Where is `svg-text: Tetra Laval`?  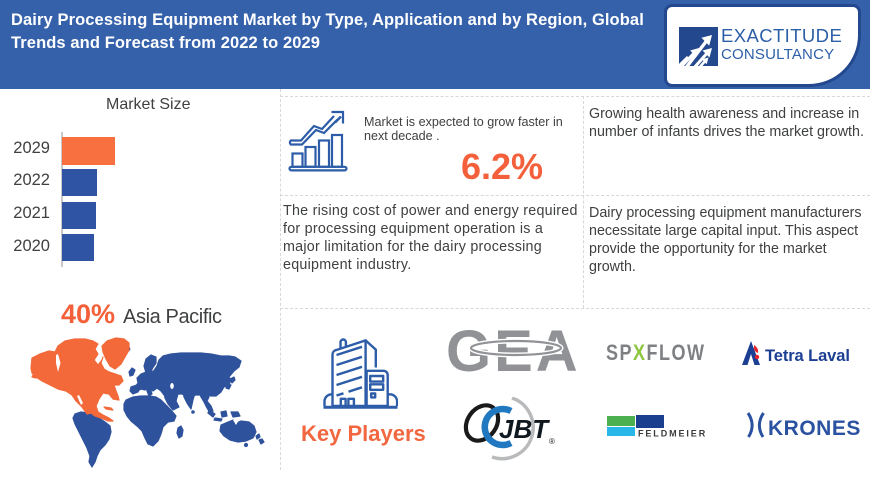 svg-text: Tetra Laval is located at coordinates (807, 356).